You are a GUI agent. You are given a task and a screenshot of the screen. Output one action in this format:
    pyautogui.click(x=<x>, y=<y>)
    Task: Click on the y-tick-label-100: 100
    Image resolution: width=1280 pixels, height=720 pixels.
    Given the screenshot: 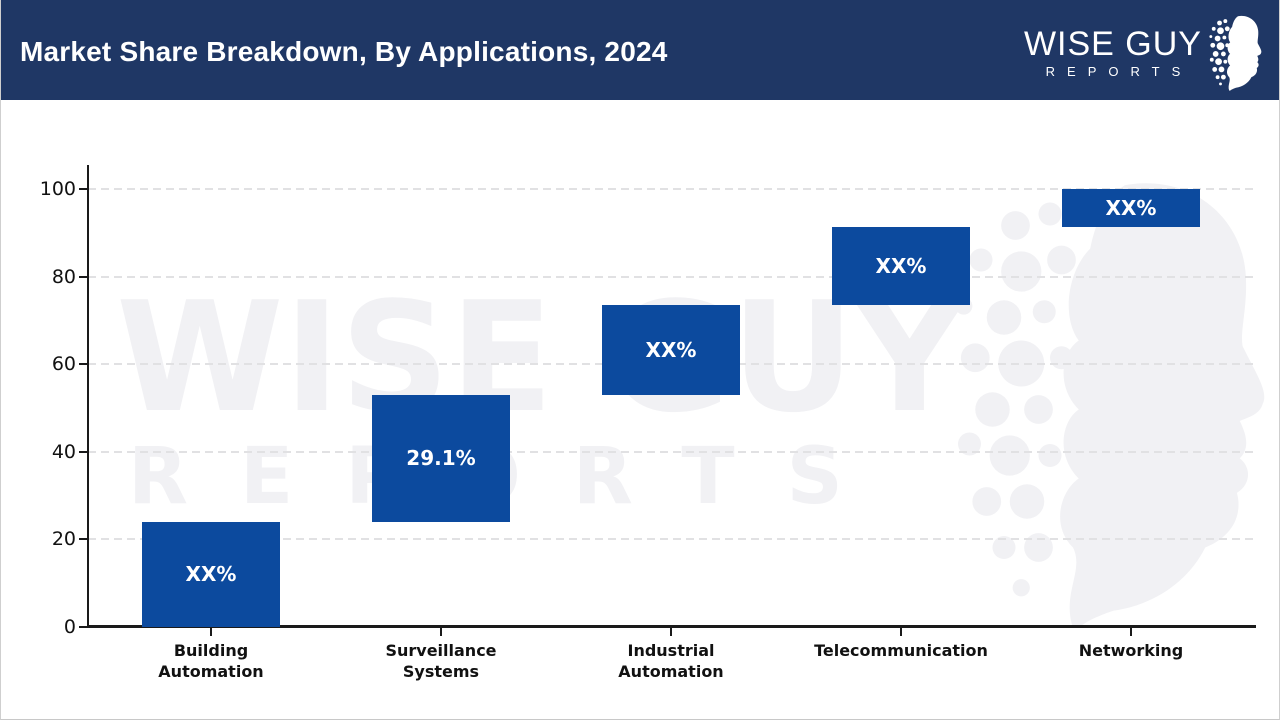 What is the action you would take?
    pyautogui.click(x=57, y=189)
    